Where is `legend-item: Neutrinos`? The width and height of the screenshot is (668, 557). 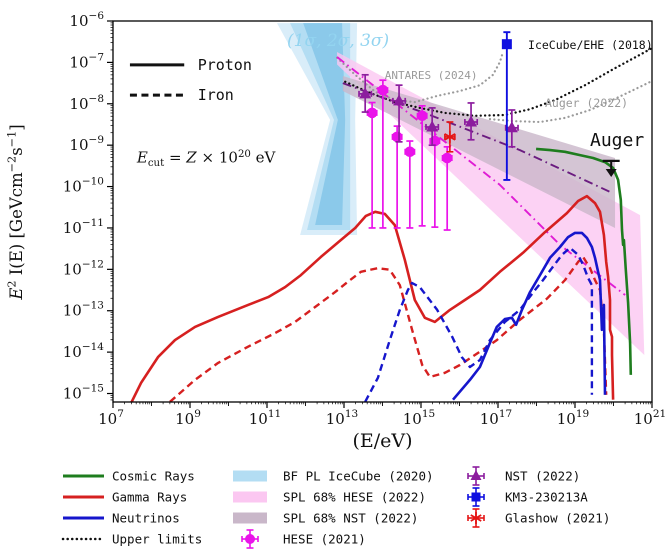 legend-item: Neutrinos is located at coordinates (121, 518).